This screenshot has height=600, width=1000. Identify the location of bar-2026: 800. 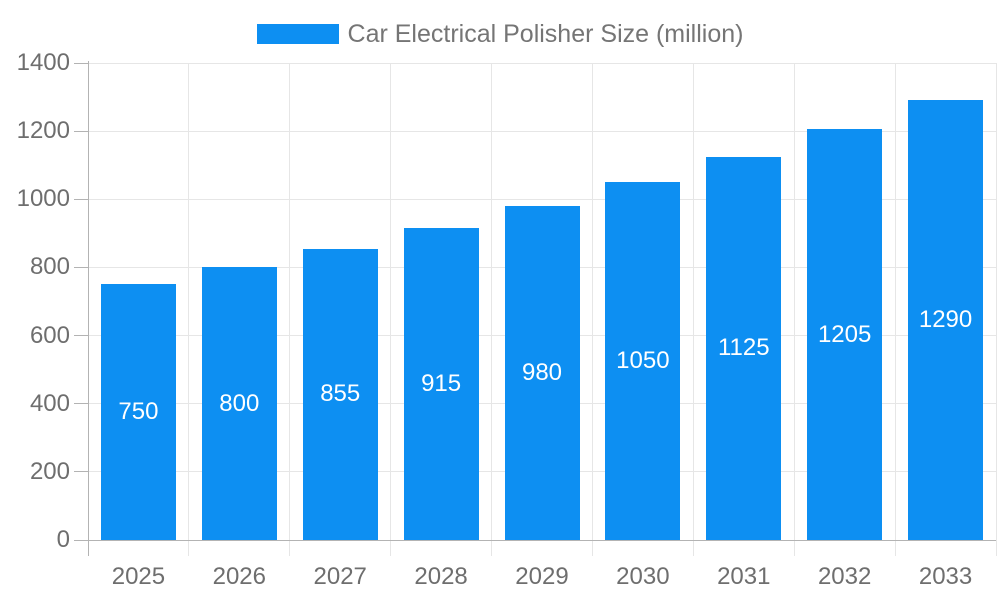
(239, 403).